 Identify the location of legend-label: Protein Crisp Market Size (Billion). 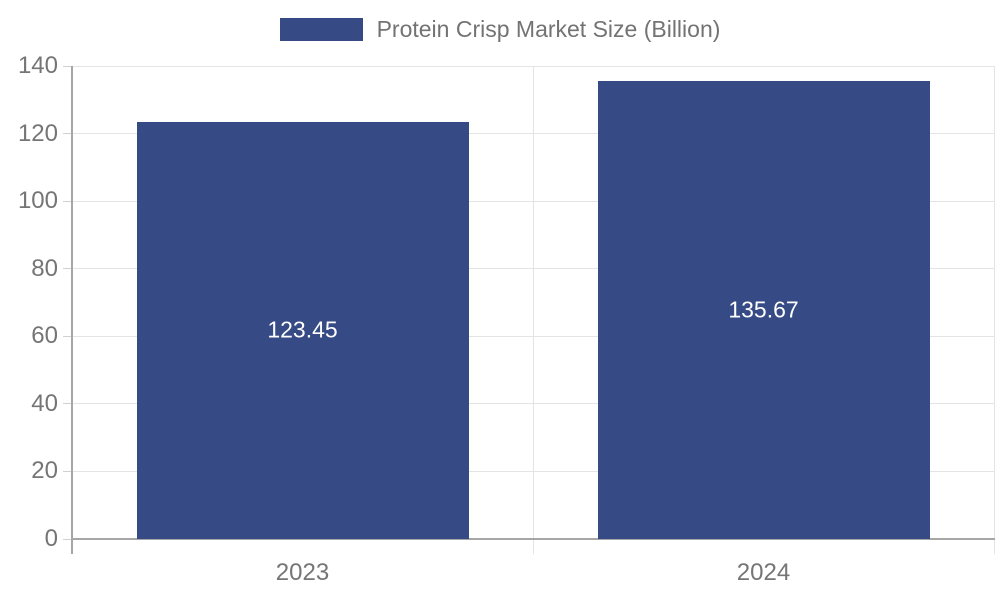
(548, 29).